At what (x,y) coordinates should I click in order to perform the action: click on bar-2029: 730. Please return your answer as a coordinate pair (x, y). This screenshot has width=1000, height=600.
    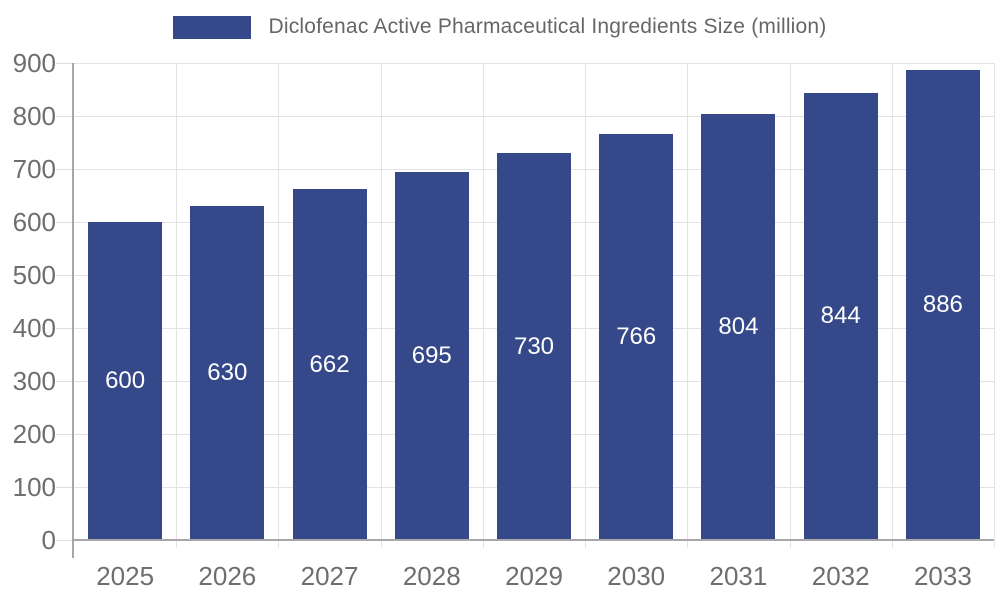
    Looking at the image, I should click on (534, 346).